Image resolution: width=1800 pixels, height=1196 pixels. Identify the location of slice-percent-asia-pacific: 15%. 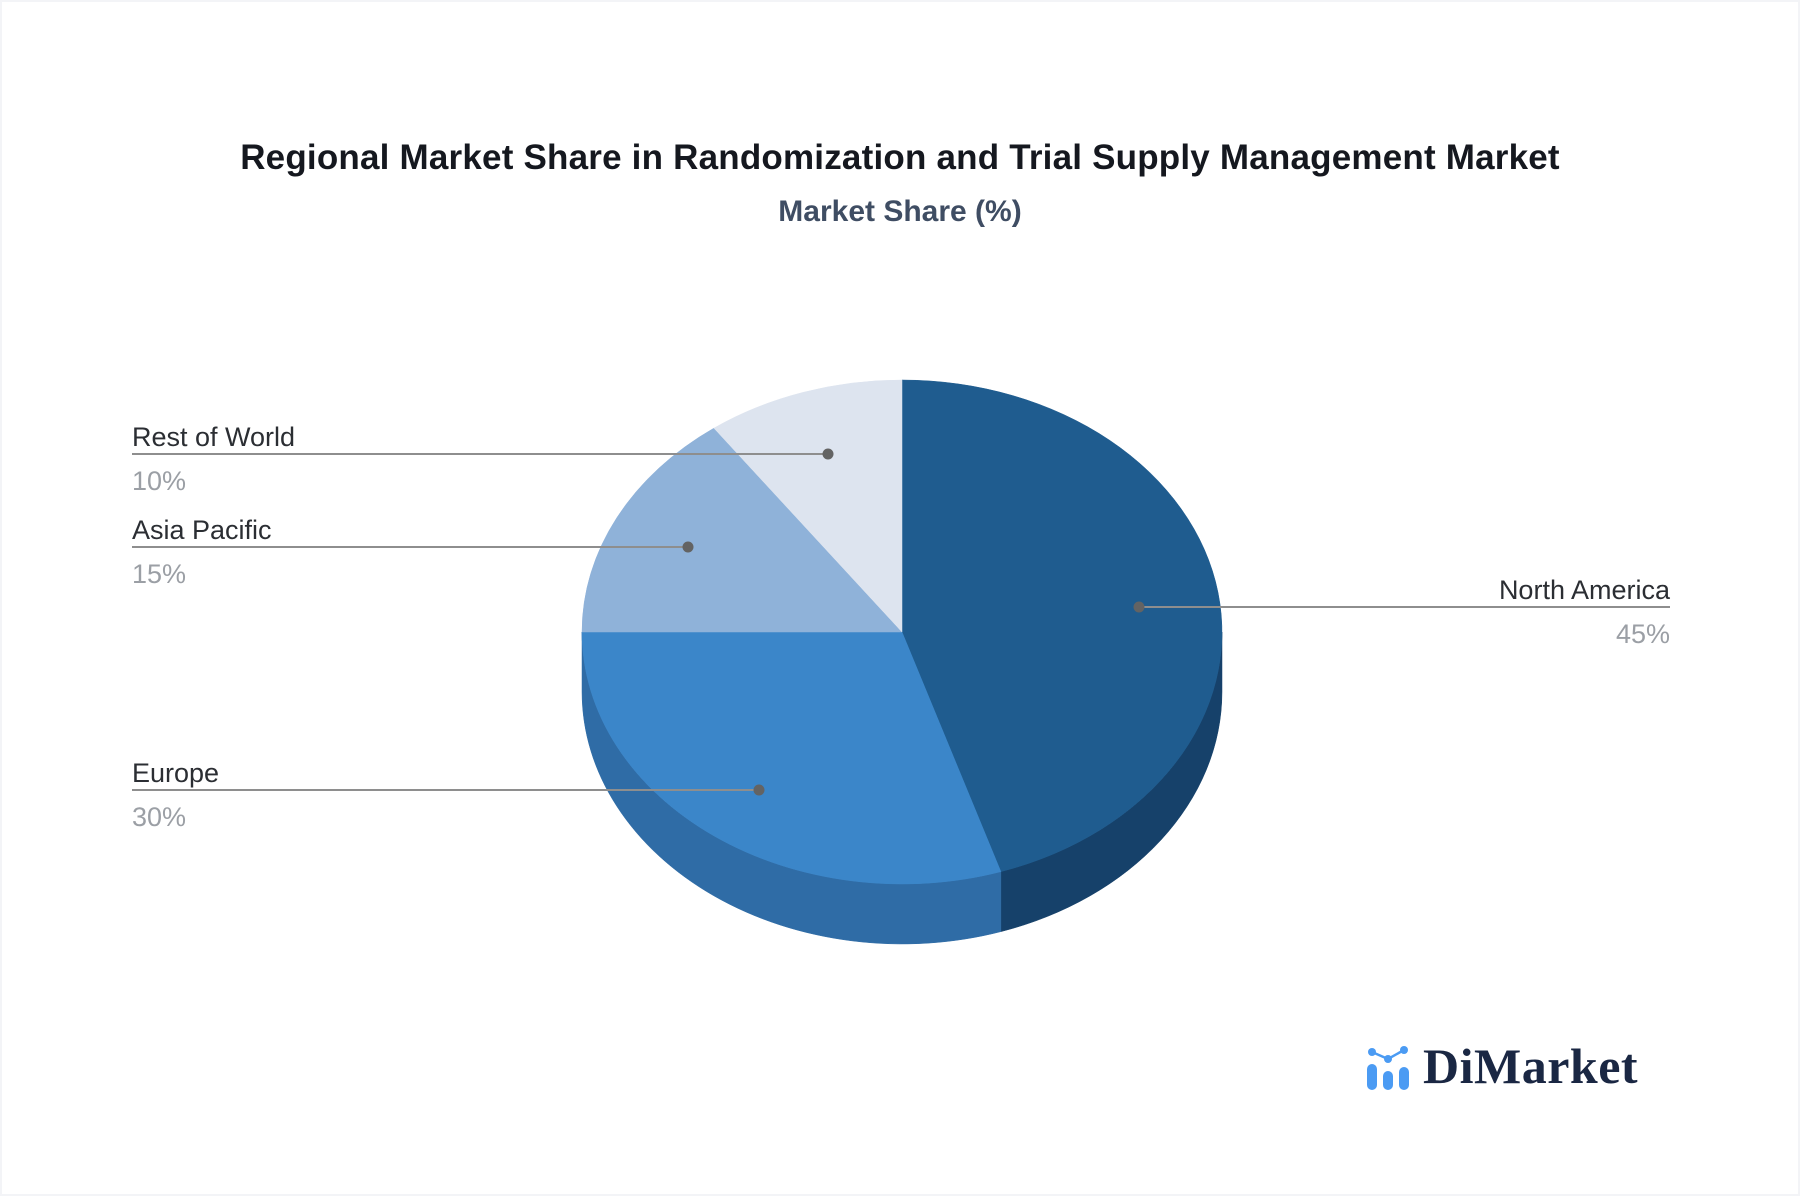
(159, 574).